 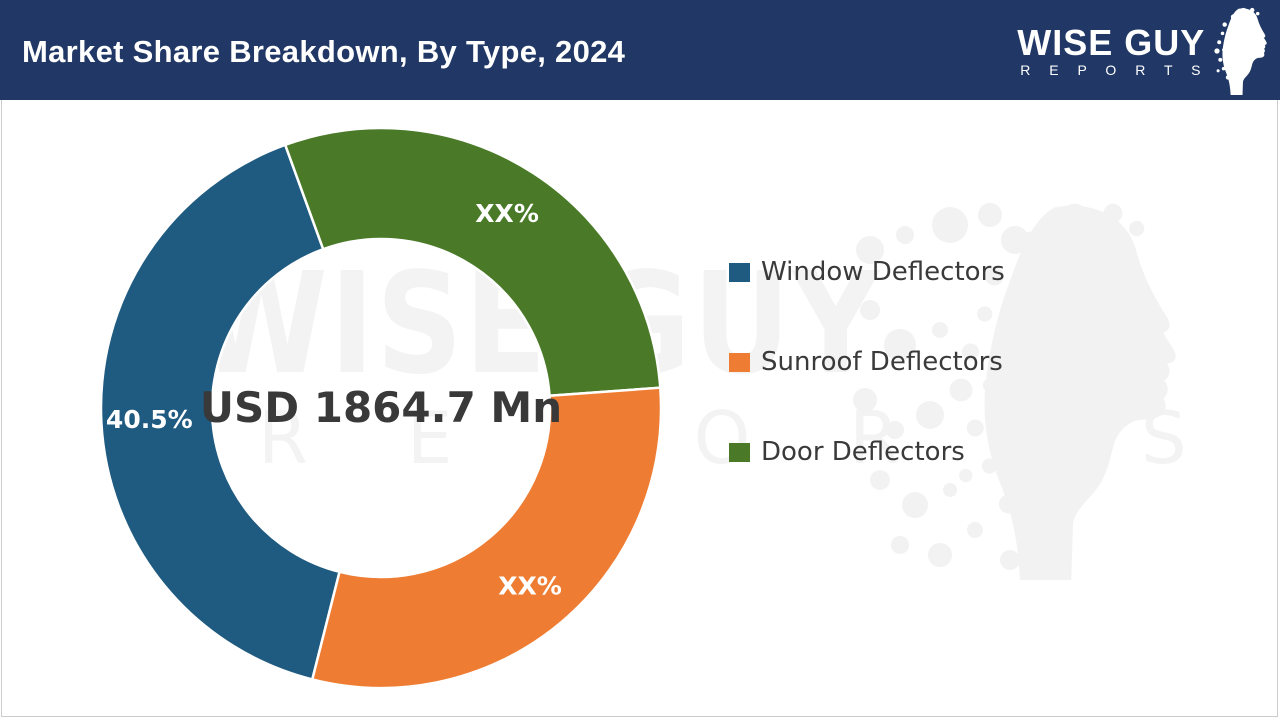 What do you see at coordinates (472, 261) in the screenshot?
I see `segment-door-deflectors` at bounding box center [472, 261].